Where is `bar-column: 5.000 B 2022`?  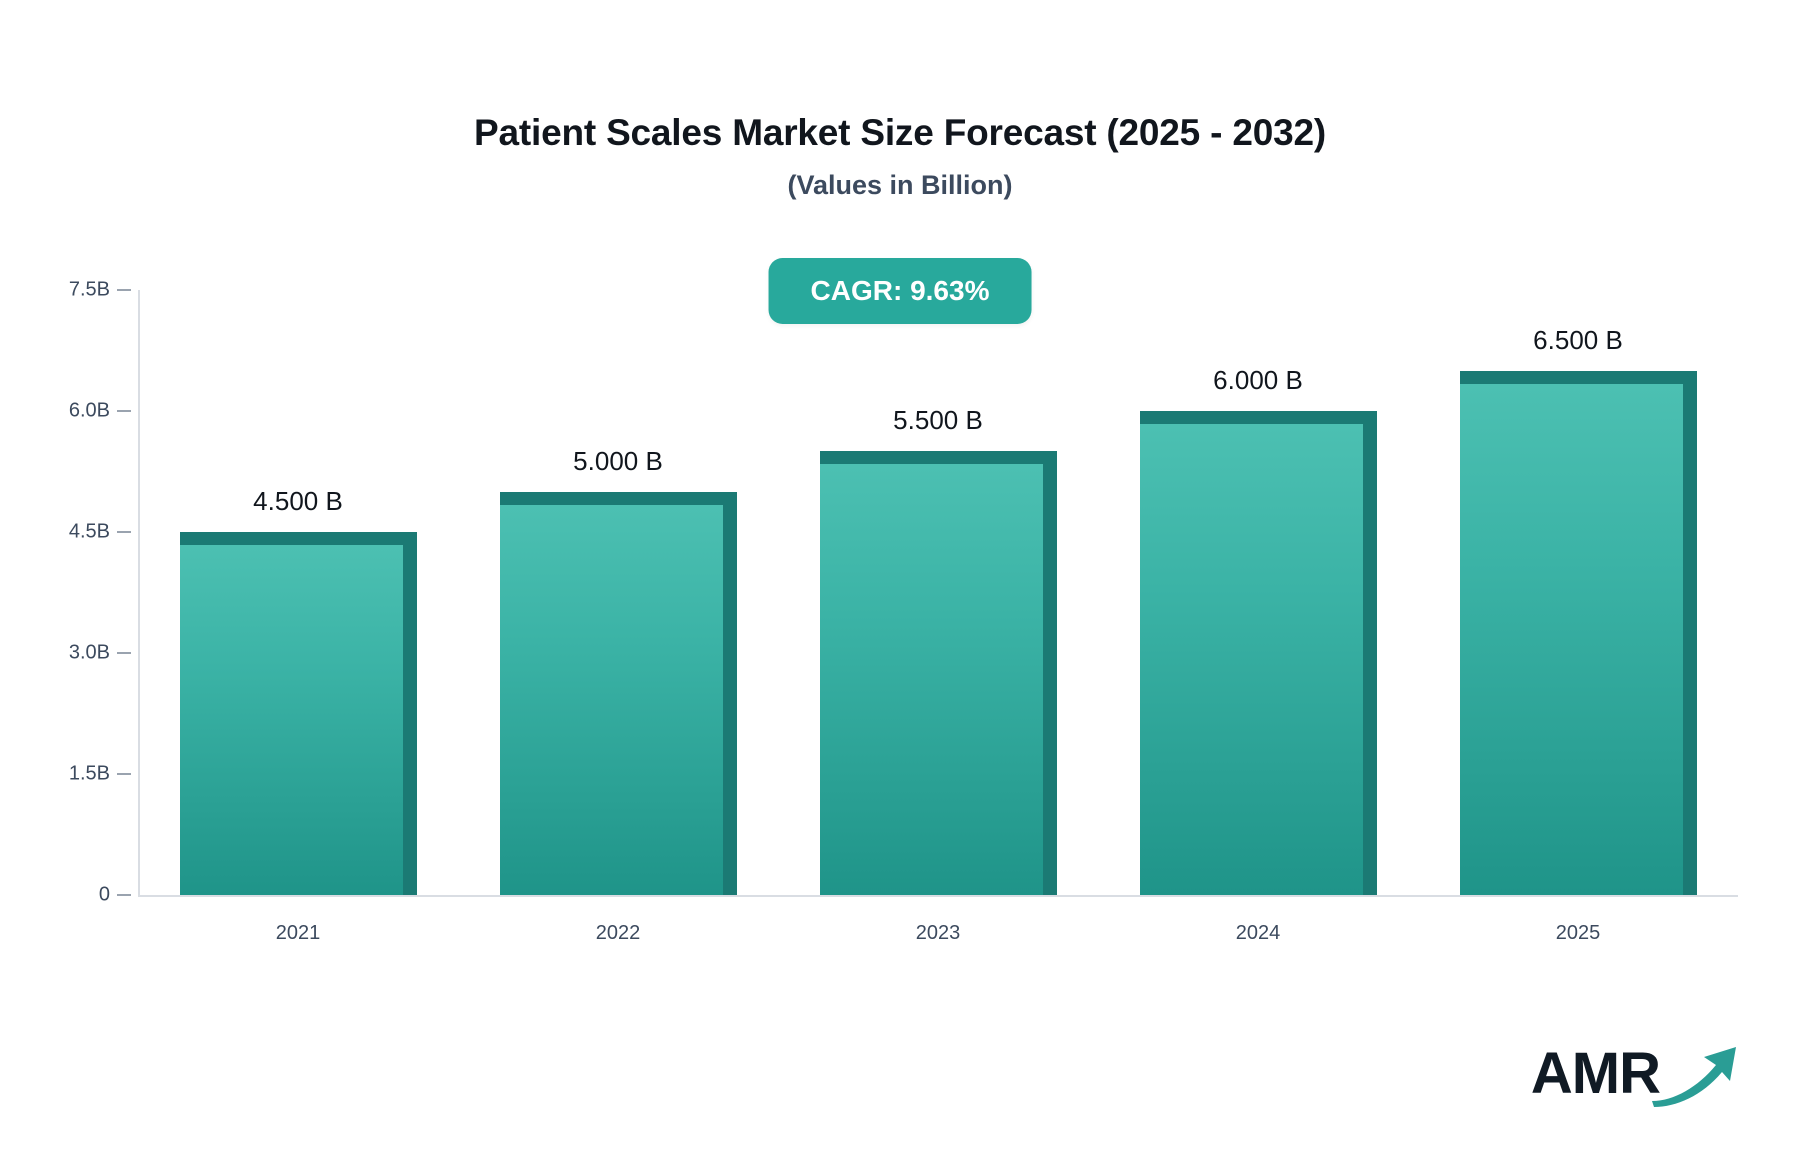
bar-column: 5.000 B 2022 is located at coordinates (618, 695).